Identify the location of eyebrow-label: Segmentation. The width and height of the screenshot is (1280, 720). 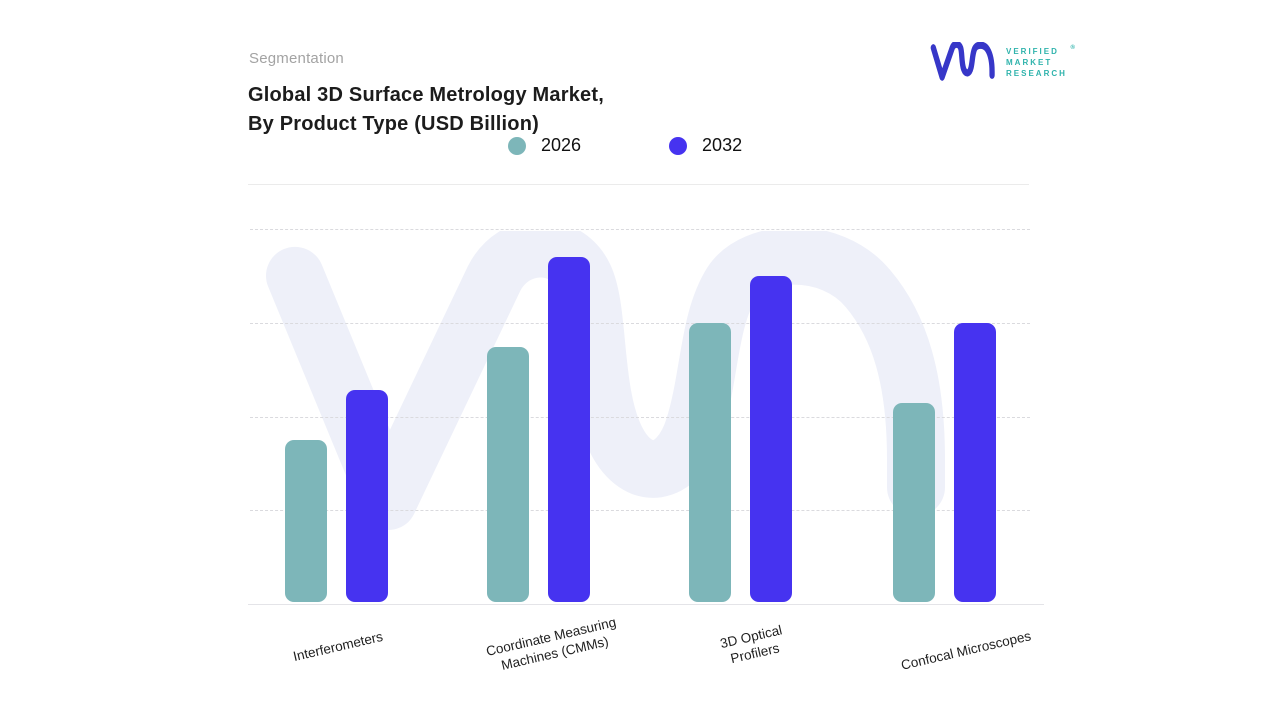
(296, 58).